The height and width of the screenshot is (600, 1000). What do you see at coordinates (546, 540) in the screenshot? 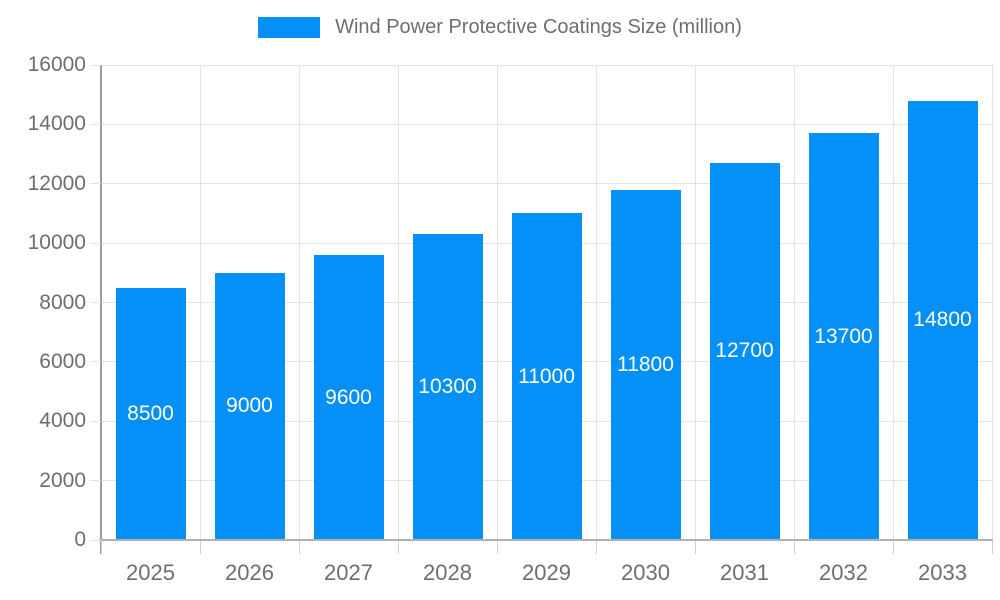
I see `x-axis-line` at bounding box center [546, 540].